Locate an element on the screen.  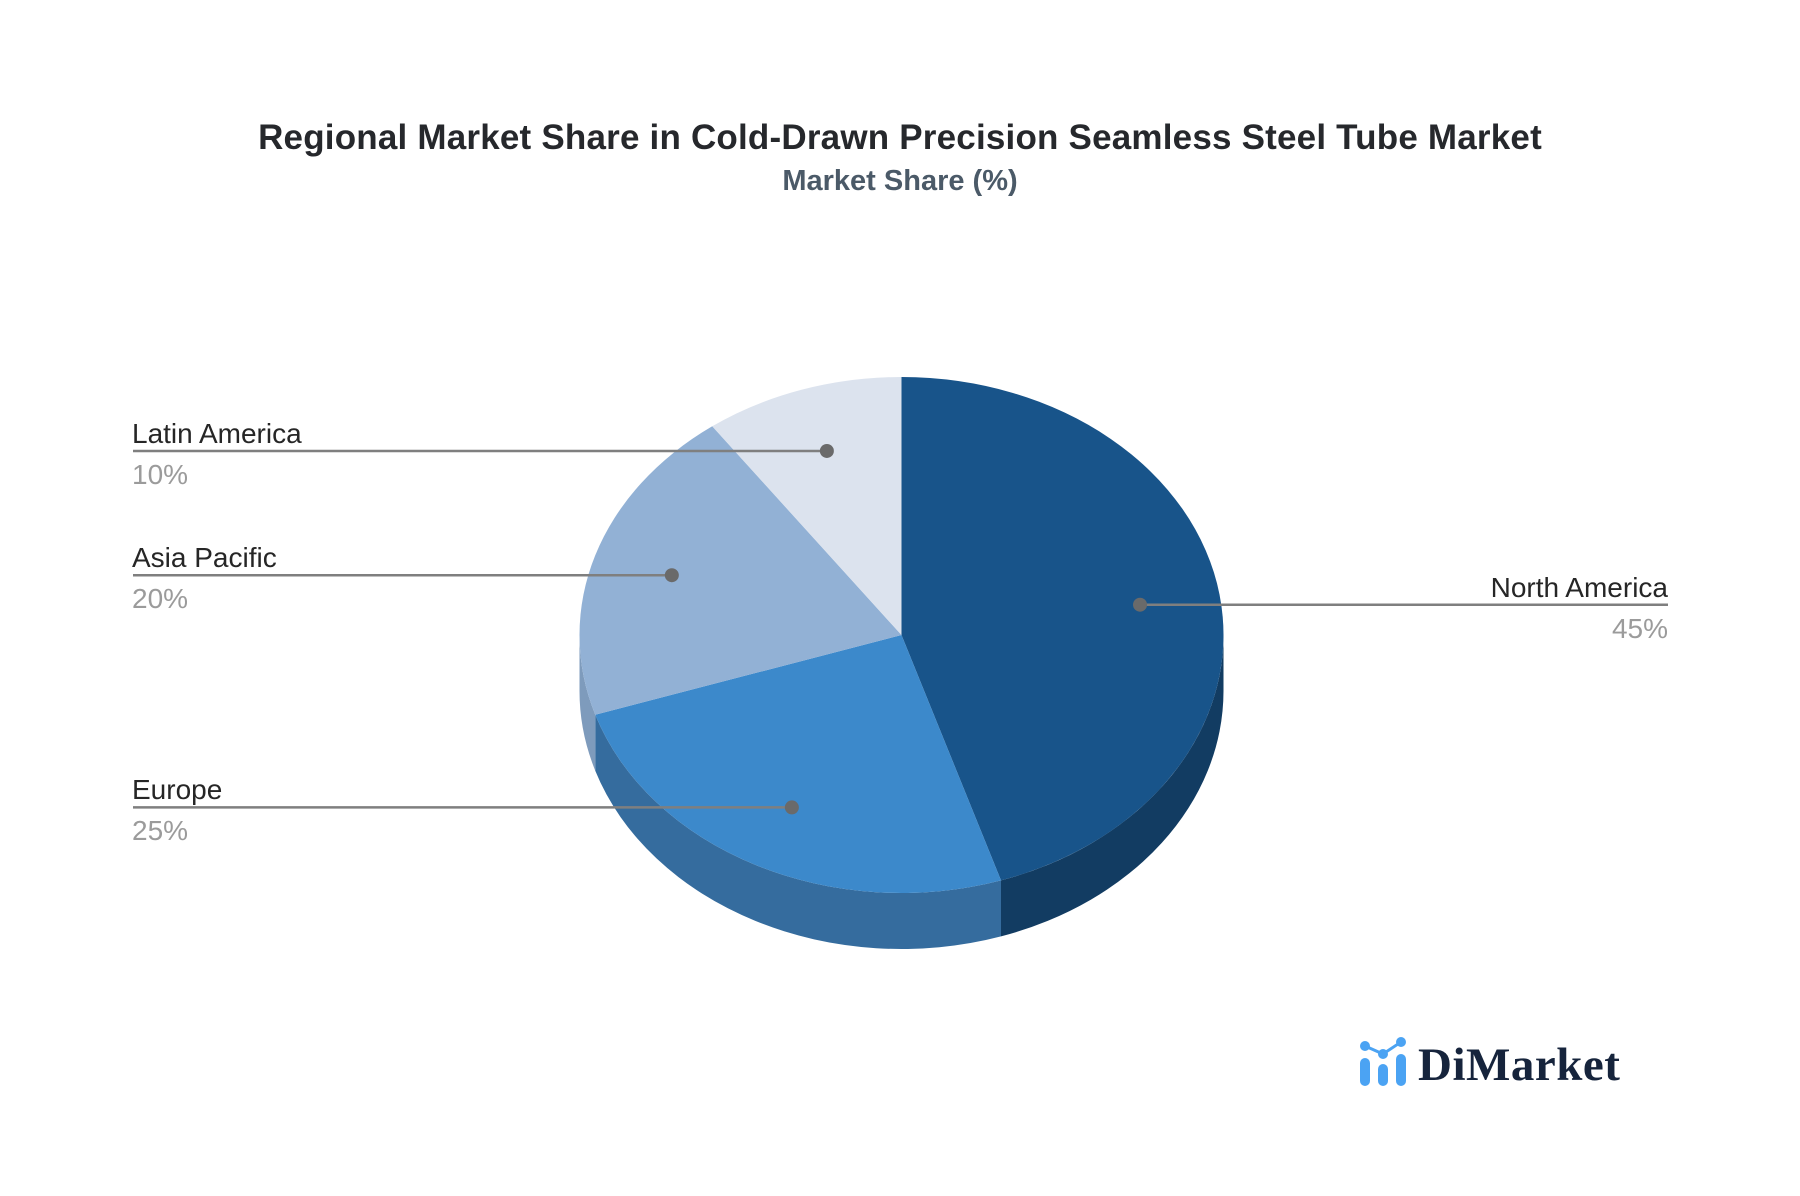
pie-slice-side-asia-pacific is located at coordinates (587, 703).